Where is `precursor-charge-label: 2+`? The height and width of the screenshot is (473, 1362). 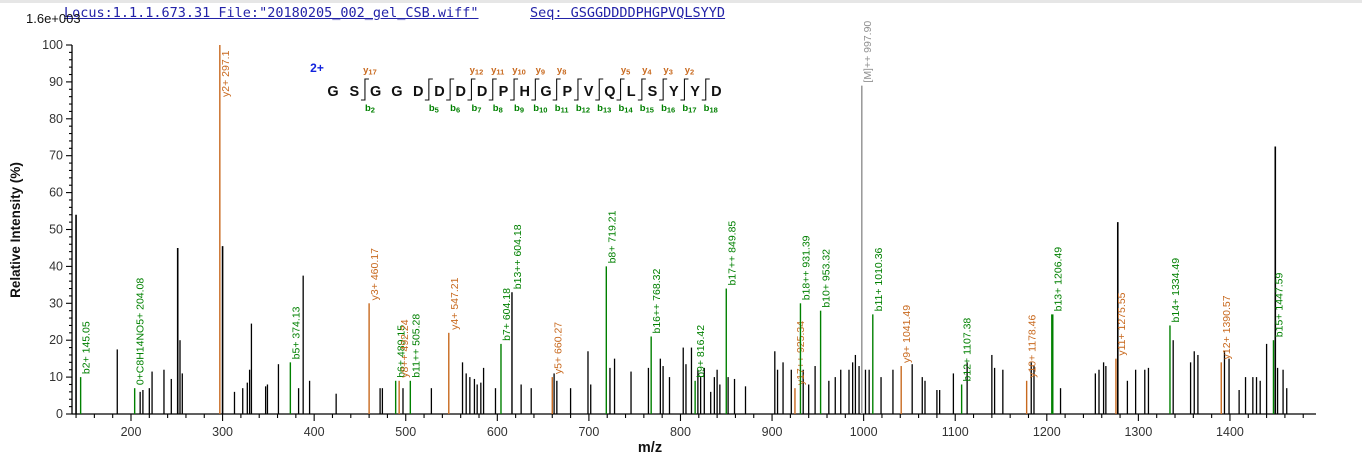 precursor-charge-label: 2+ is located at coordinates (317, 68).